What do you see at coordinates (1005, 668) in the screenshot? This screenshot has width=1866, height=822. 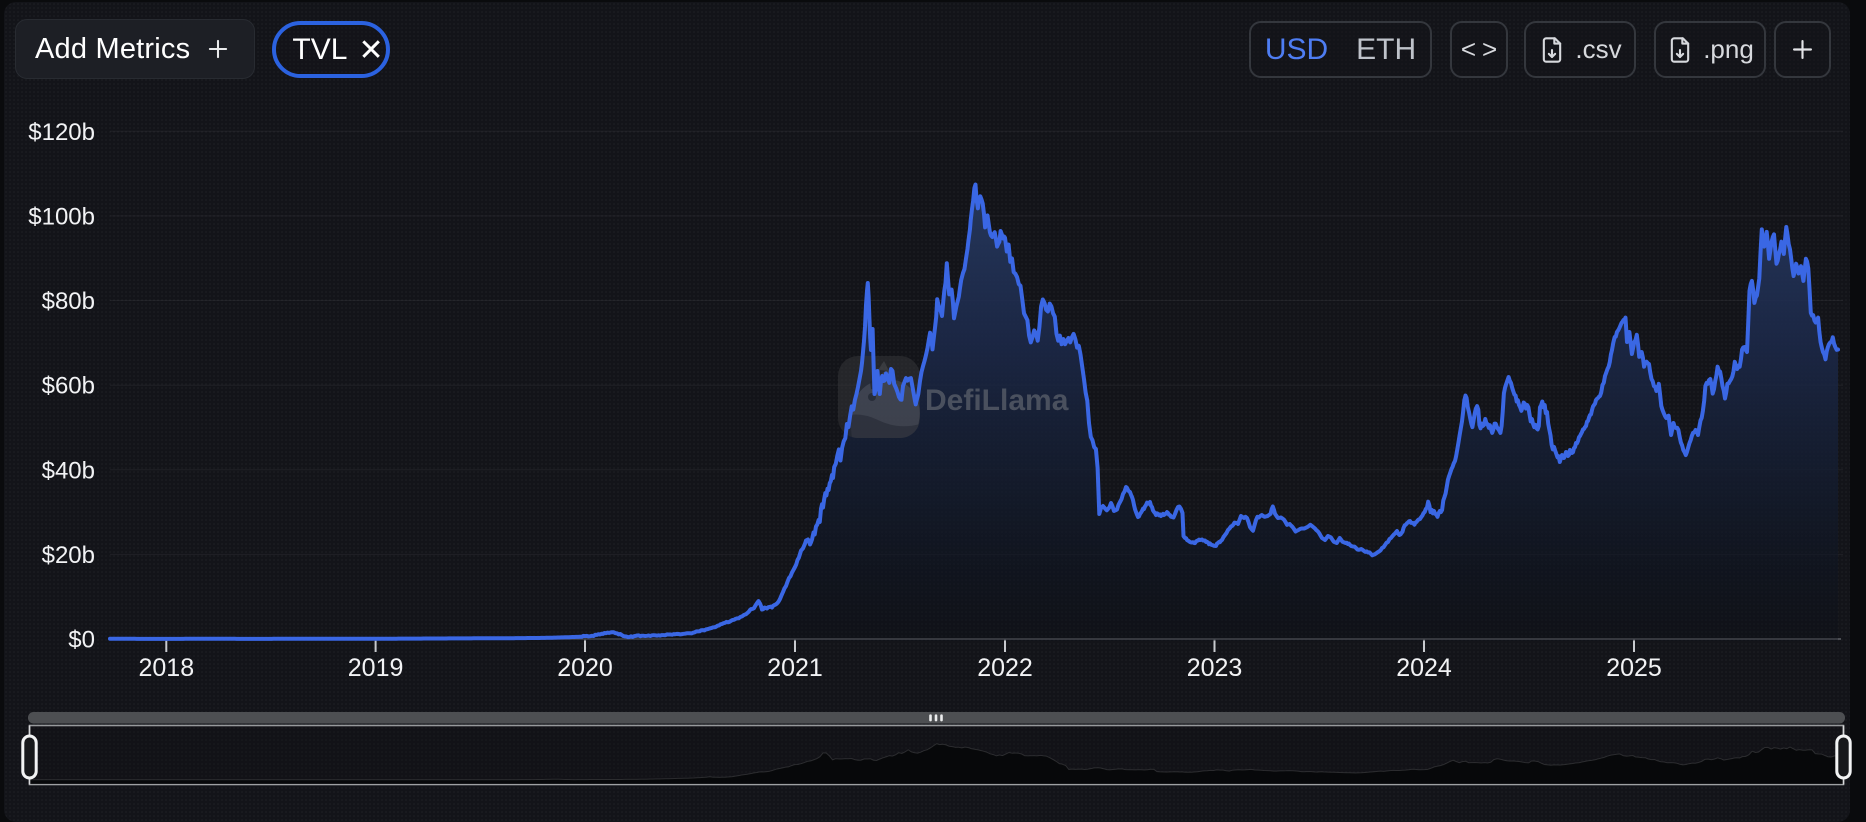 I see `svg-text: 2022` at bounding box center [1005, 668].